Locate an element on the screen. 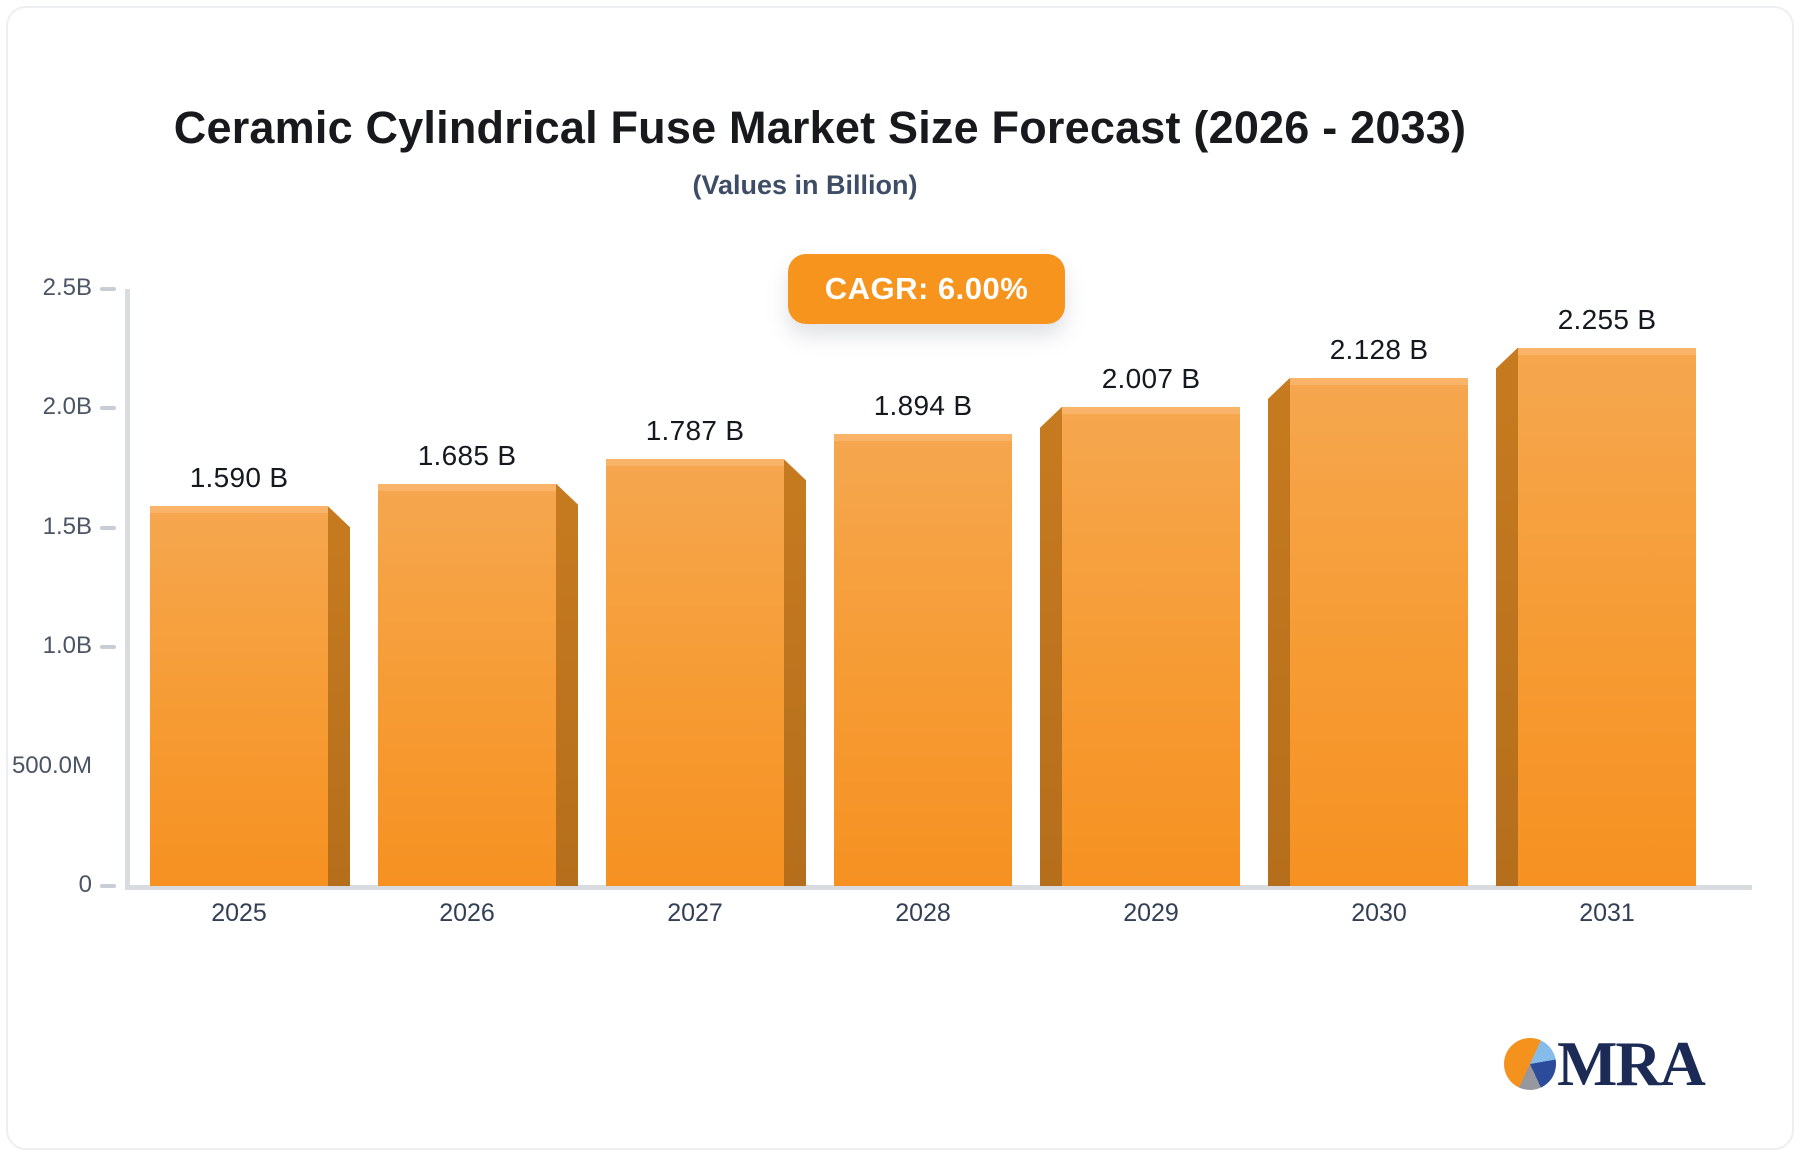  bar-value-label: 1.787 B is located at coordinates (695, 431).